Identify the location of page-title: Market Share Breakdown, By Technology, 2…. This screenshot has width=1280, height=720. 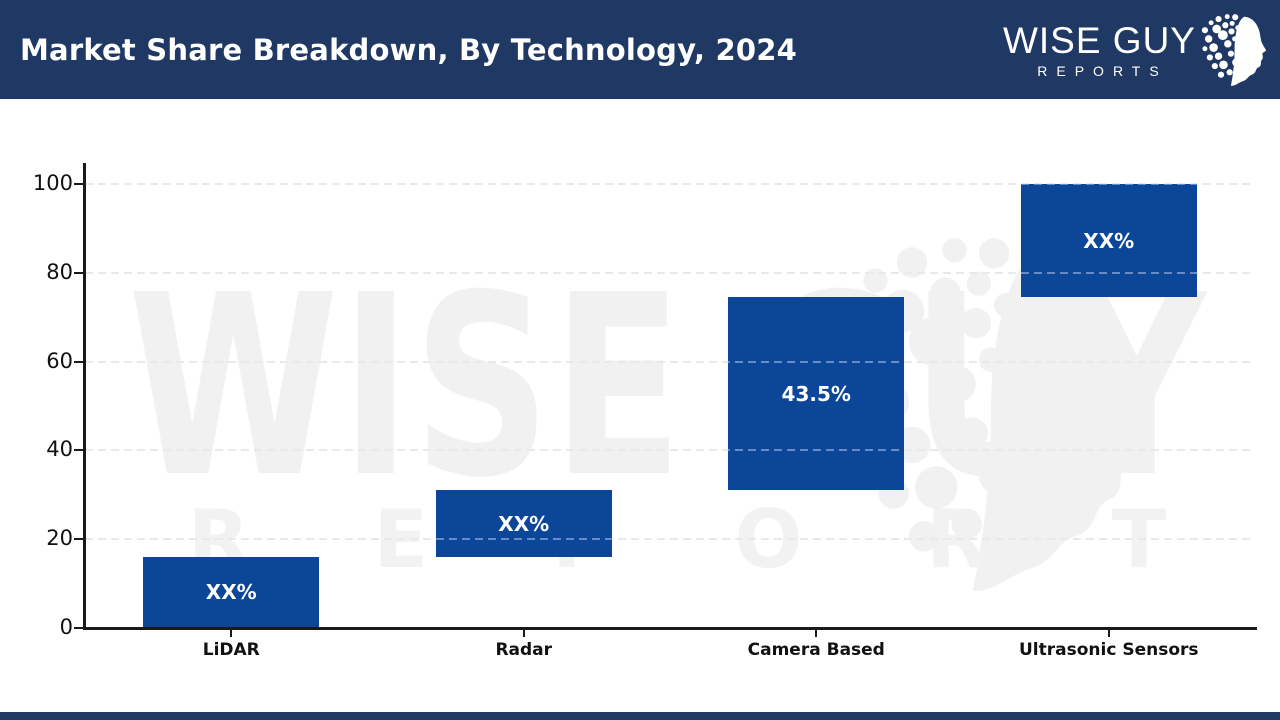
(409, 49).